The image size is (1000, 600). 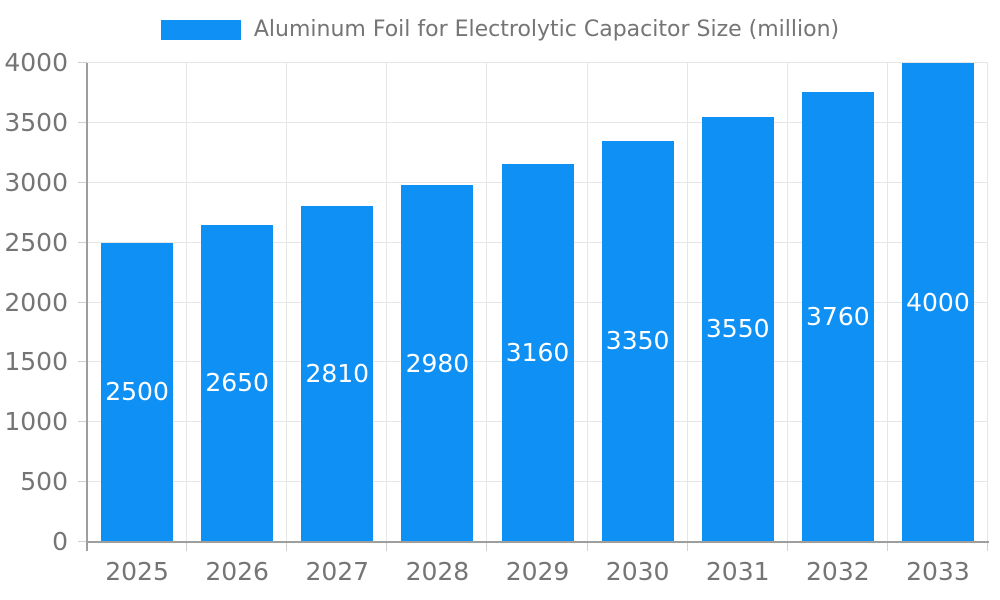 I want to click on bar-2033, so click(x=937, y=302).